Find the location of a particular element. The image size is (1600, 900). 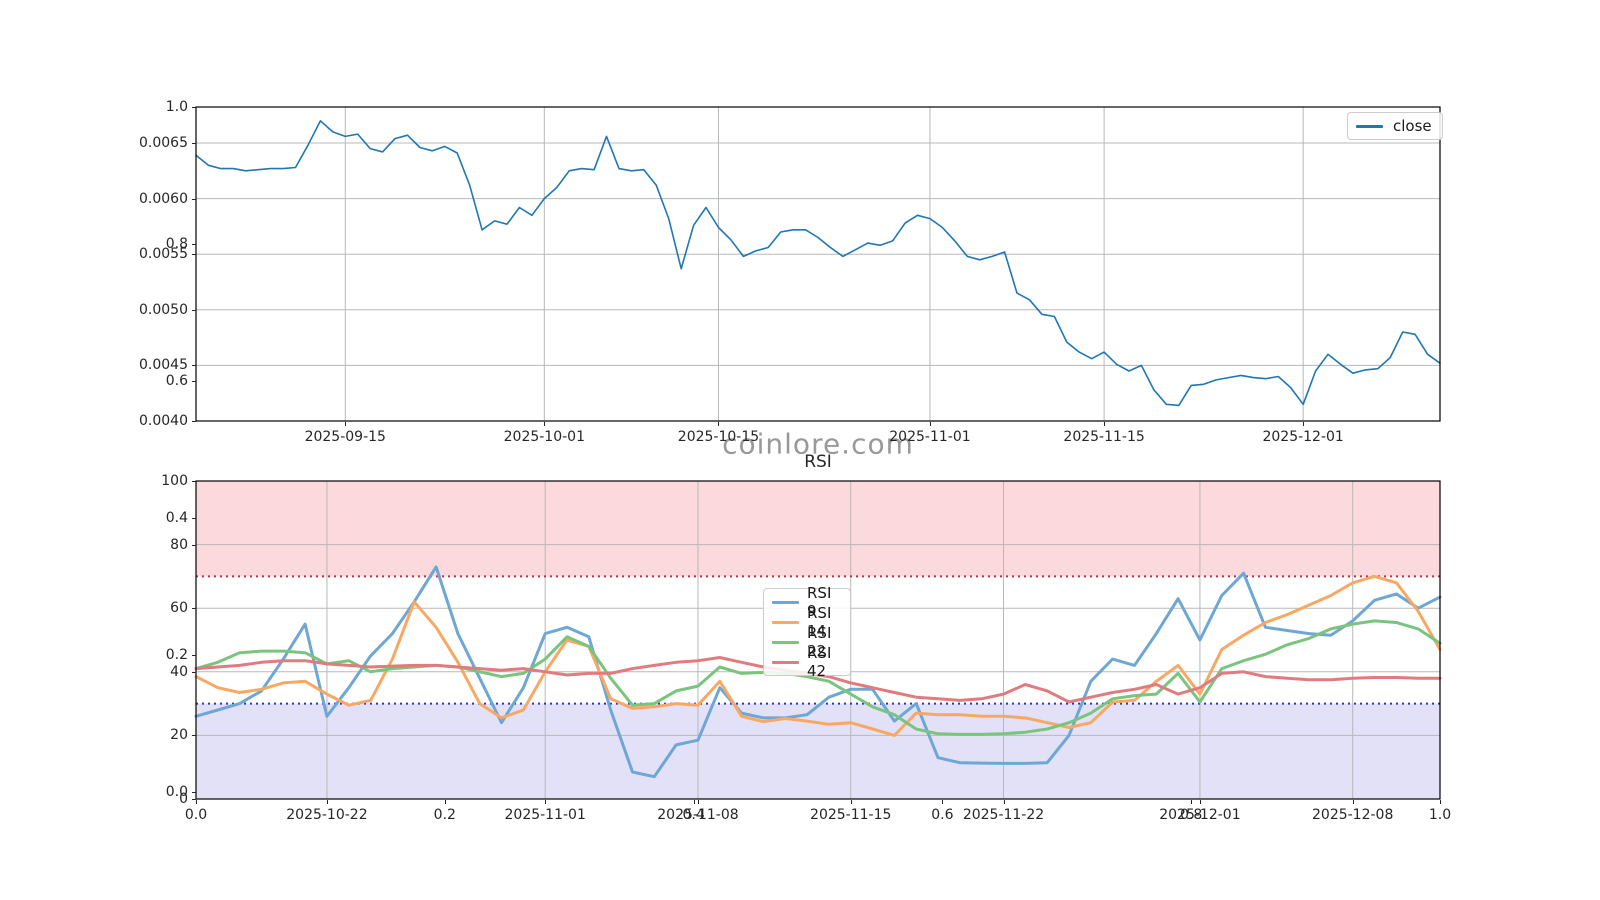

overlay-ytick-label: 0.2 is located at coordinates (176, 655).